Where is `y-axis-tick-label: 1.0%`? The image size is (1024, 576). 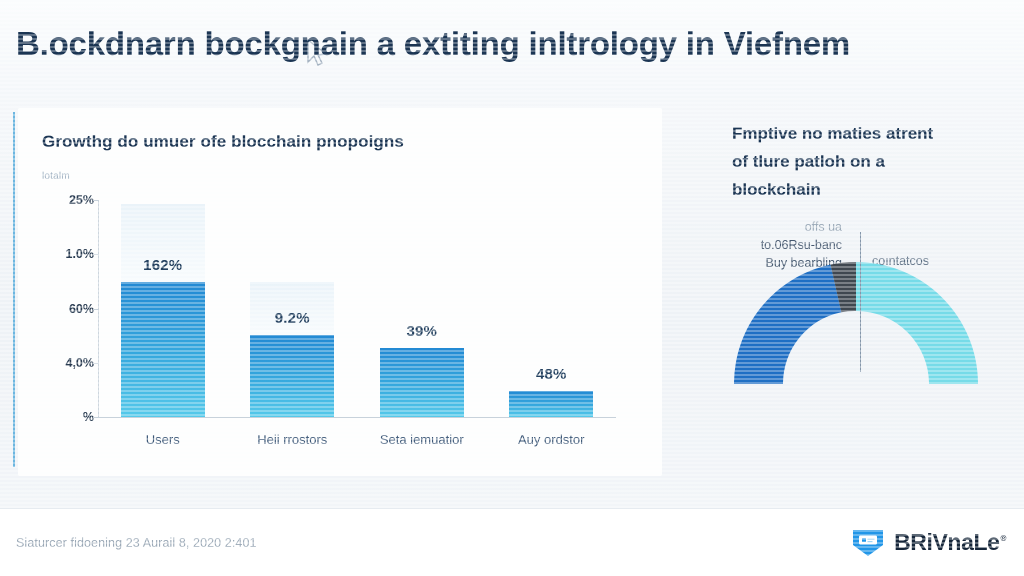
y-axis-tick-label: 1.0% is located at coordinates (80, 254).